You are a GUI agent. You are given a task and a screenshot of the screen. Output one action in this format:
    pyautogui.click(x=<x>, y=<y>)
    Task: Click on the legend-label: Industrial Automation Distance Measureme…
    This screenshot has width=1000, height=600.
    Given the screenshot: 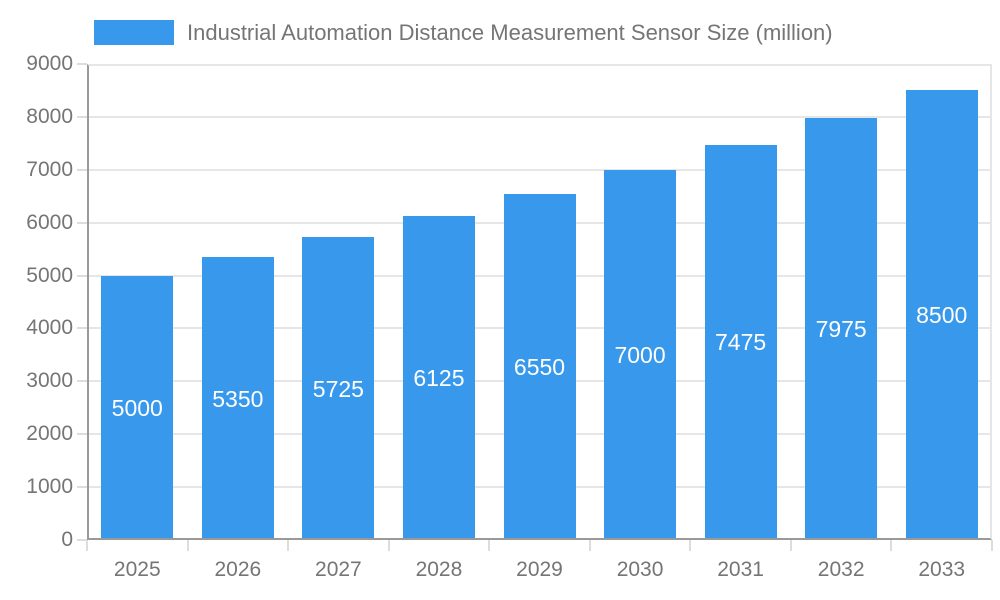 What is the action you would take?
    pyautogui.click(x=510, y=32)
    